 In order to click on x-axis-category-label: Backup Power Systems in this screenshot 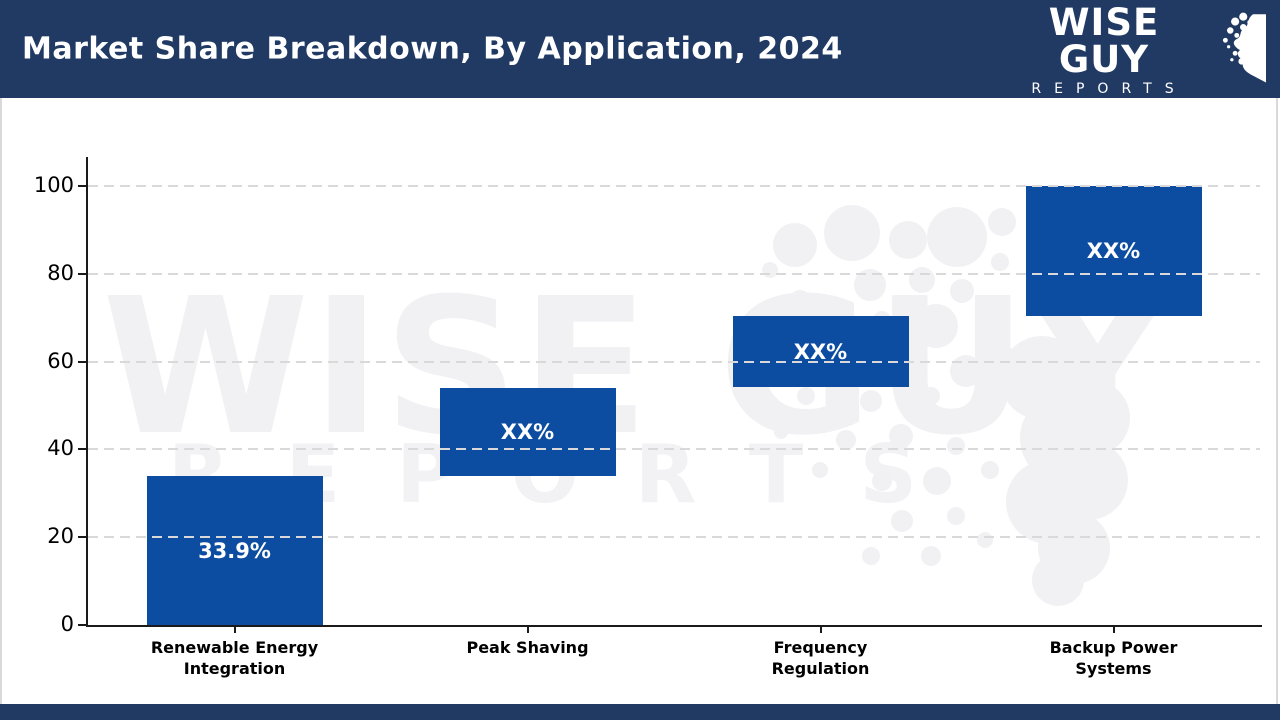, I will do `click(1114, 659)`.